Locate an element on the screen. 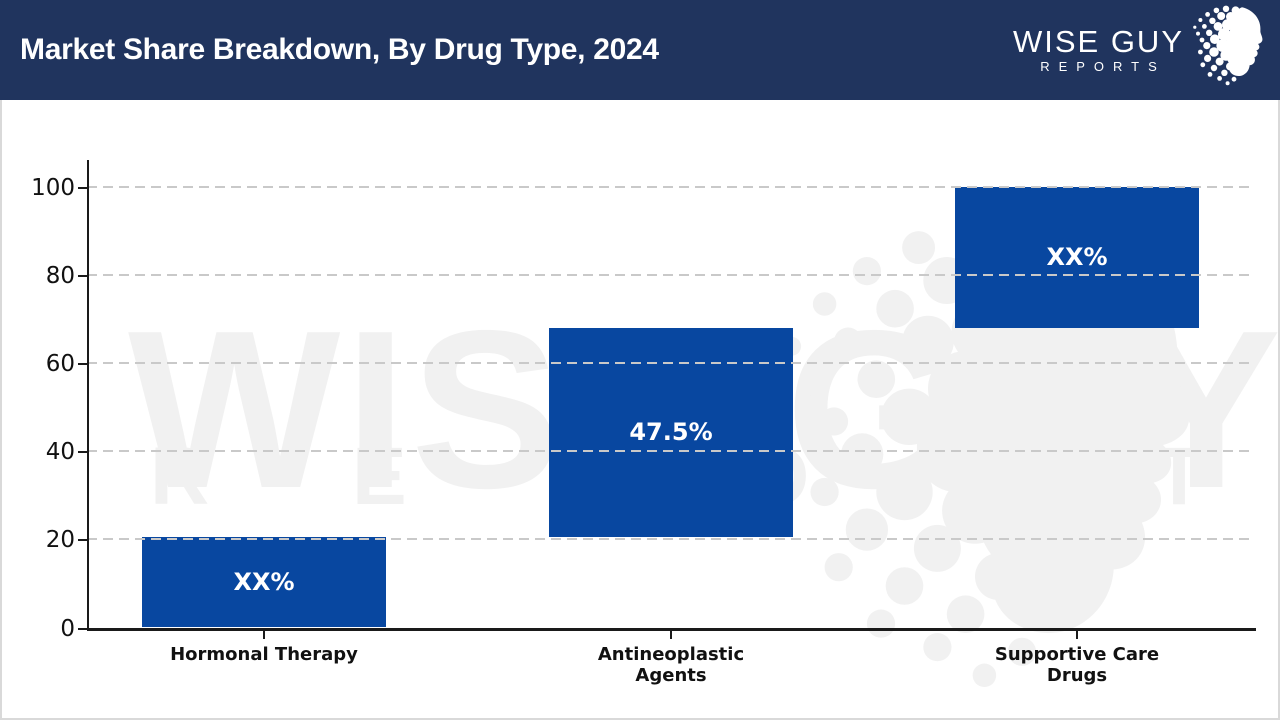  x-label-supportive-care-drugs: Supportive Care Drugs is located at coordinates (1077, 665).